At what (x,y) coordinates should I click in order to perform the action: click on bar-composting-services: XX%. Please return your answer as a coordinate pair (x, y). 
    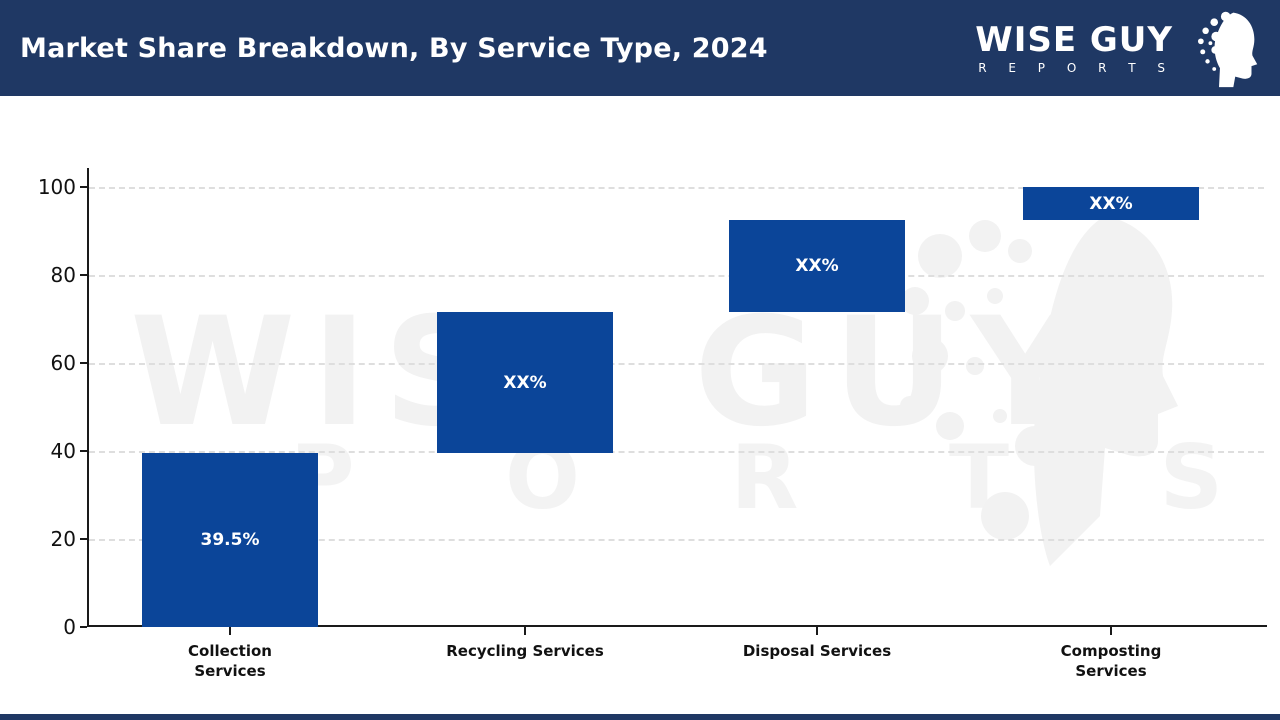
    Looking at the image, I should click on (1111, 203).